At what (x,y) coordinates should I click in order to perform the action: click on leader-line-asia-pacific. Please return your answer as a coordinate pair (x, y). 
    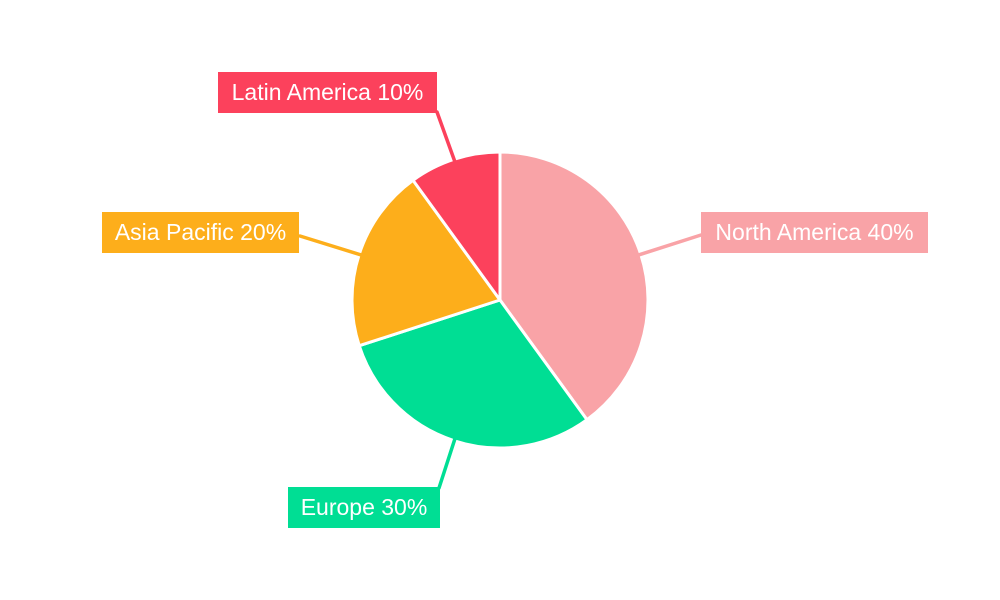
    Looking at the image, I should click on (333, 246).